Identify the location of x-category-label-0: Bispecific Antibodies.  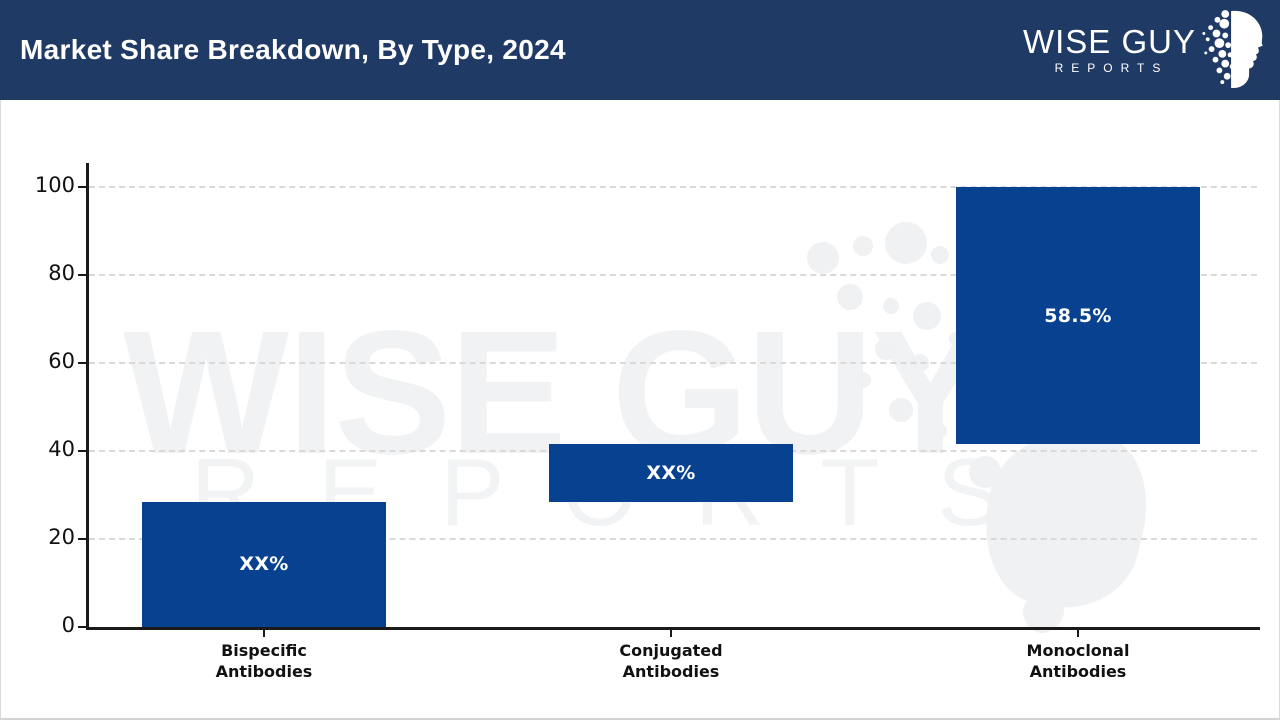
(264, 661).